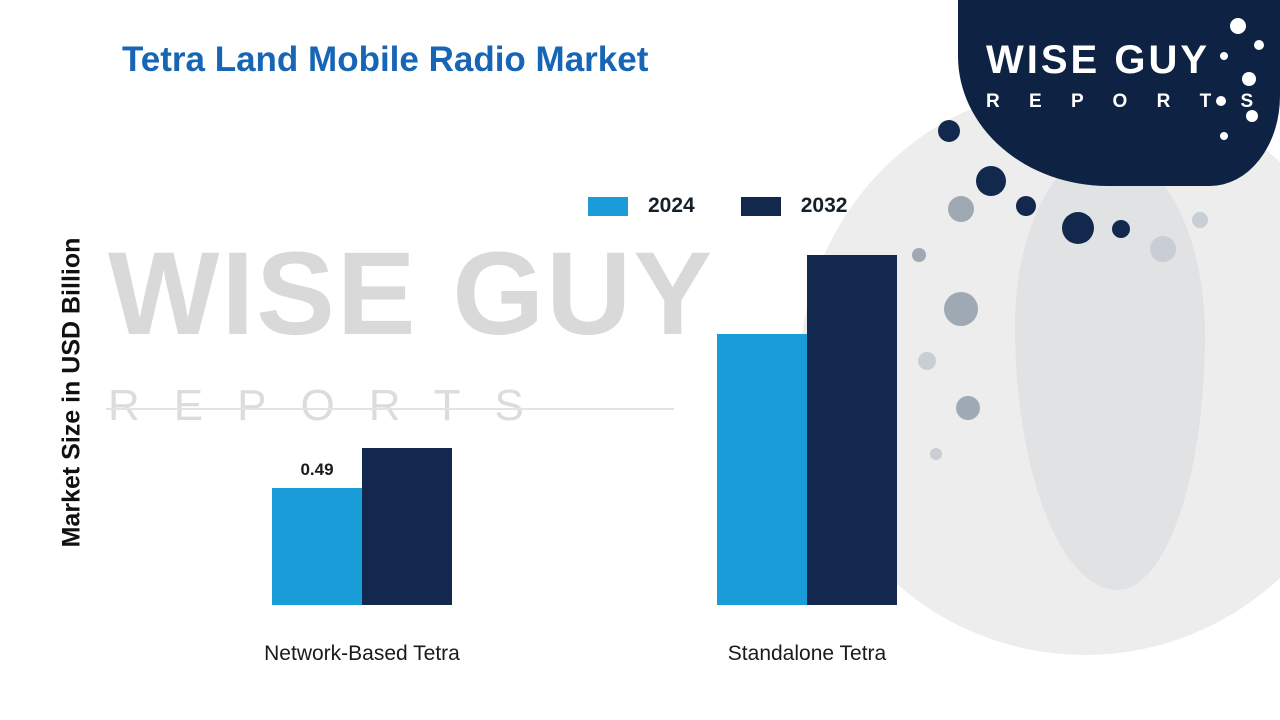  I want to click on logo-subtitle: R E P O R T S, so click(1126, 101).